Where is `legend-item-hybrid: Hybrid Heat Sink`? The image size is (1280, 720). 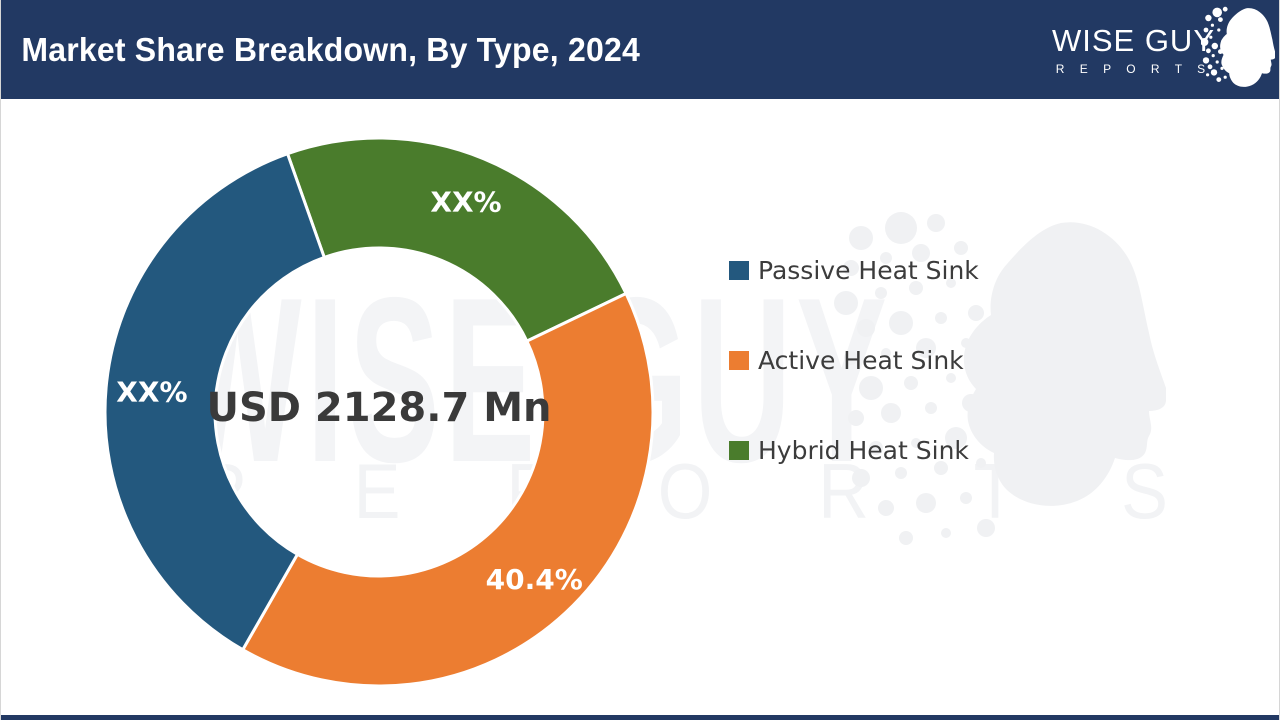
legend-item-hybrid: Hybrid Heat Sink is located at coordinates (854, 450).